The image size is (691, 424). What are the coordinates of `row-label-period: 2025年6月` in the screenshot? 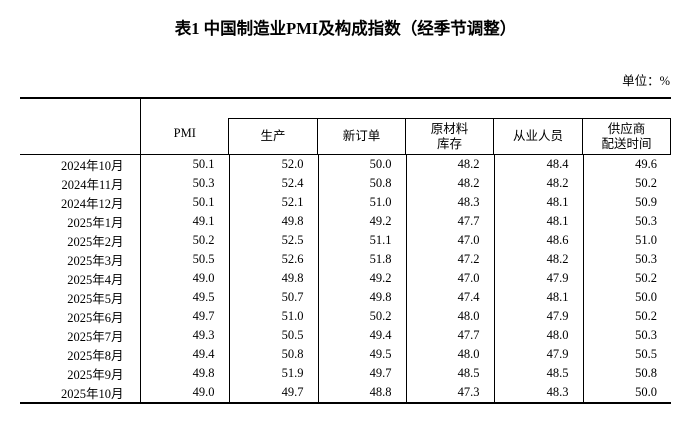 It's located at (80, 316).